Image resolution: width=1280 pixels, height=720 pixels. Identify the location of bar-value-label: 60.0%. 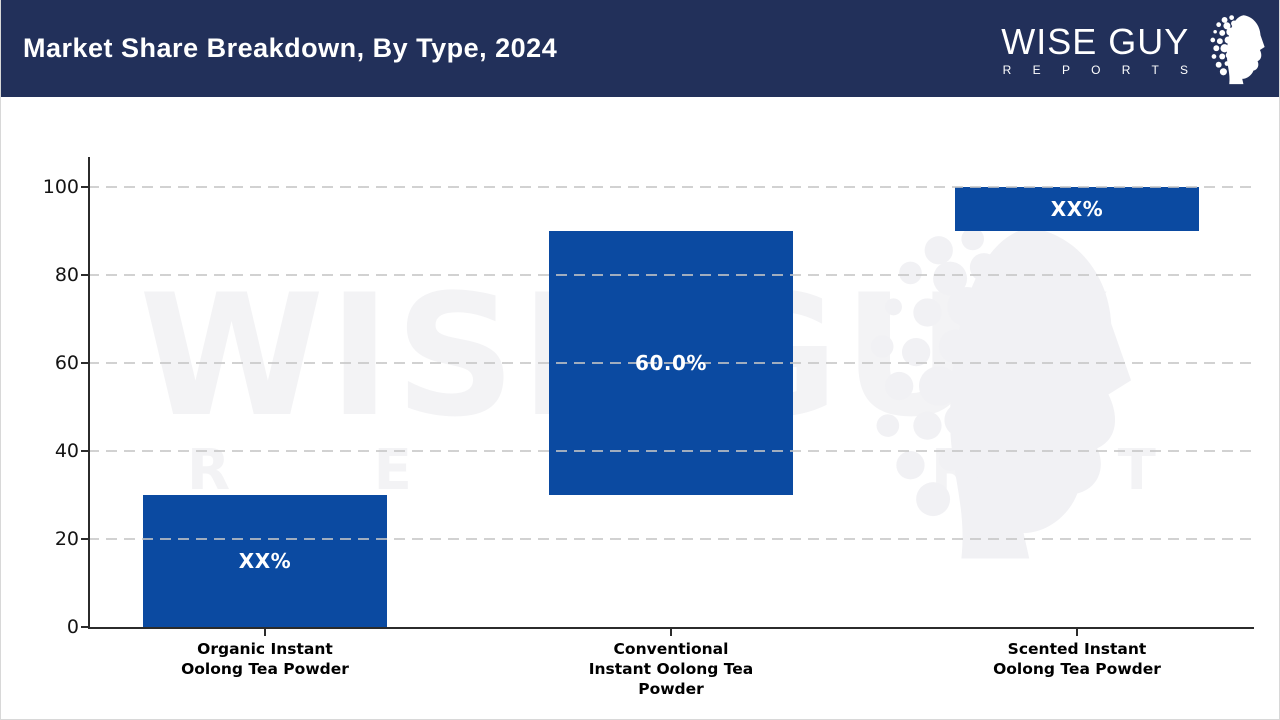
(671, 363).